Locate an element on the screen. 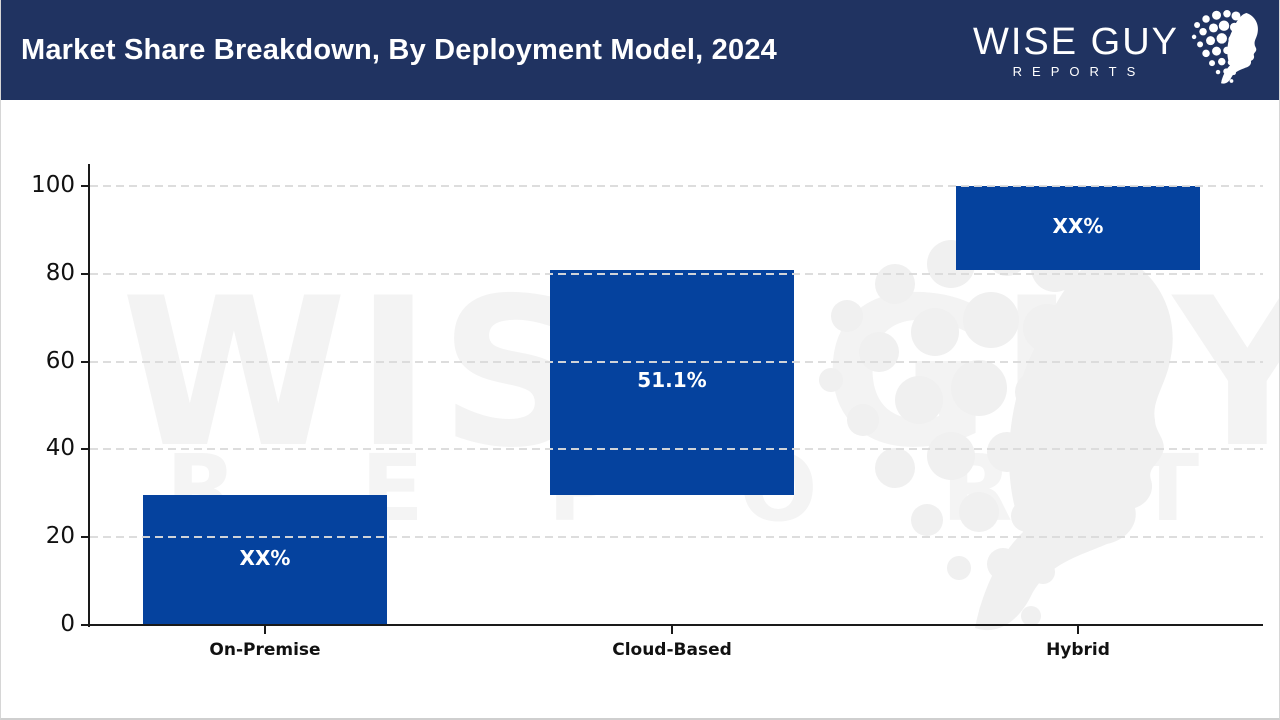 Image resolution: width=1280 pixels, height=720 pixels. bar-value-label: 51.1% is located at coordinates (672, 380).